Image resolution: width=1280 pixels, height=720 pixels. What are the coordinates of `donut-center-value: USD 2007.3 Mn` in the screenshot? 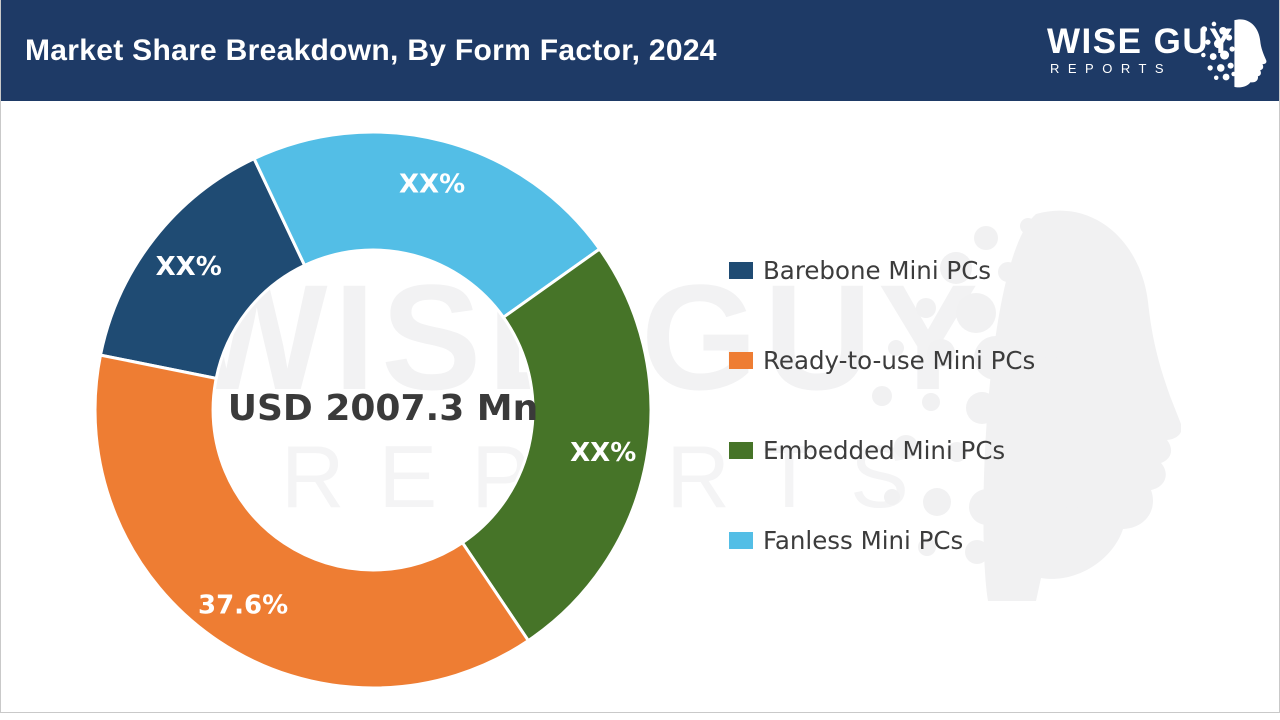 It's located at (383, 408).